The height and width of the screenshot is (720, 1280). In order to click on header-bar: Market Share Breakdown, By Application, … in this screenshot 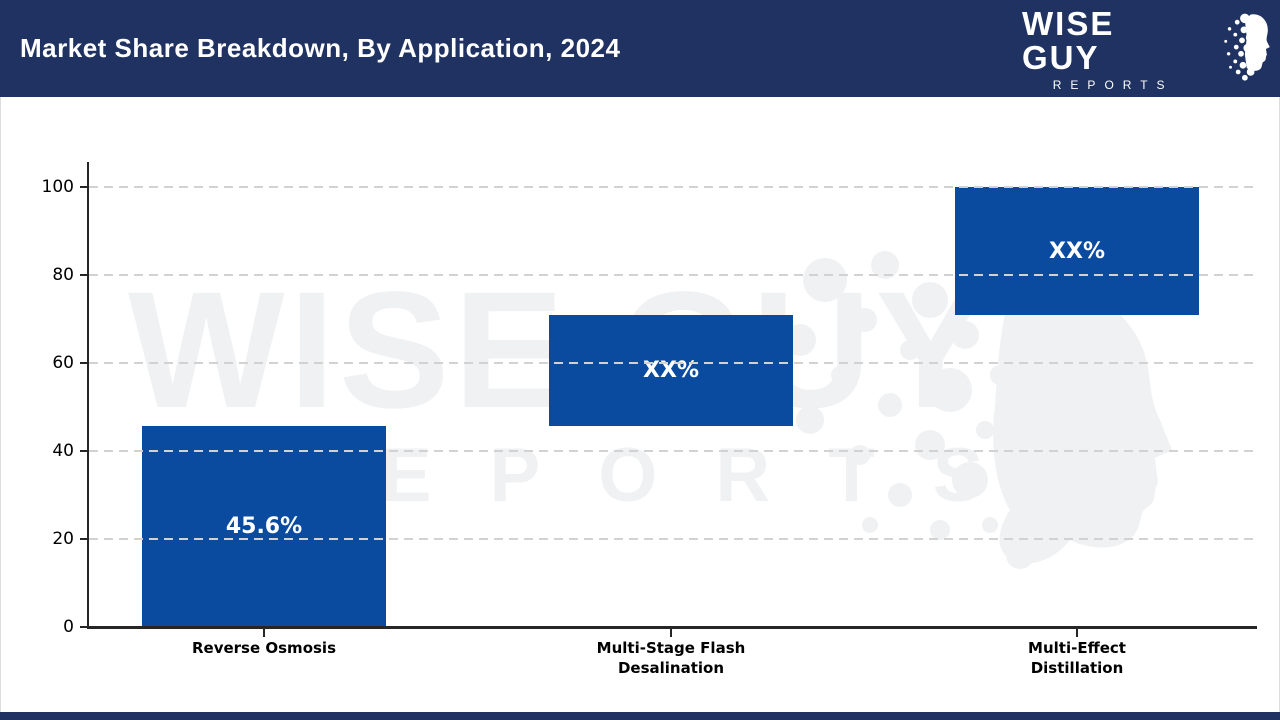, I will do `click(640, 48)`.